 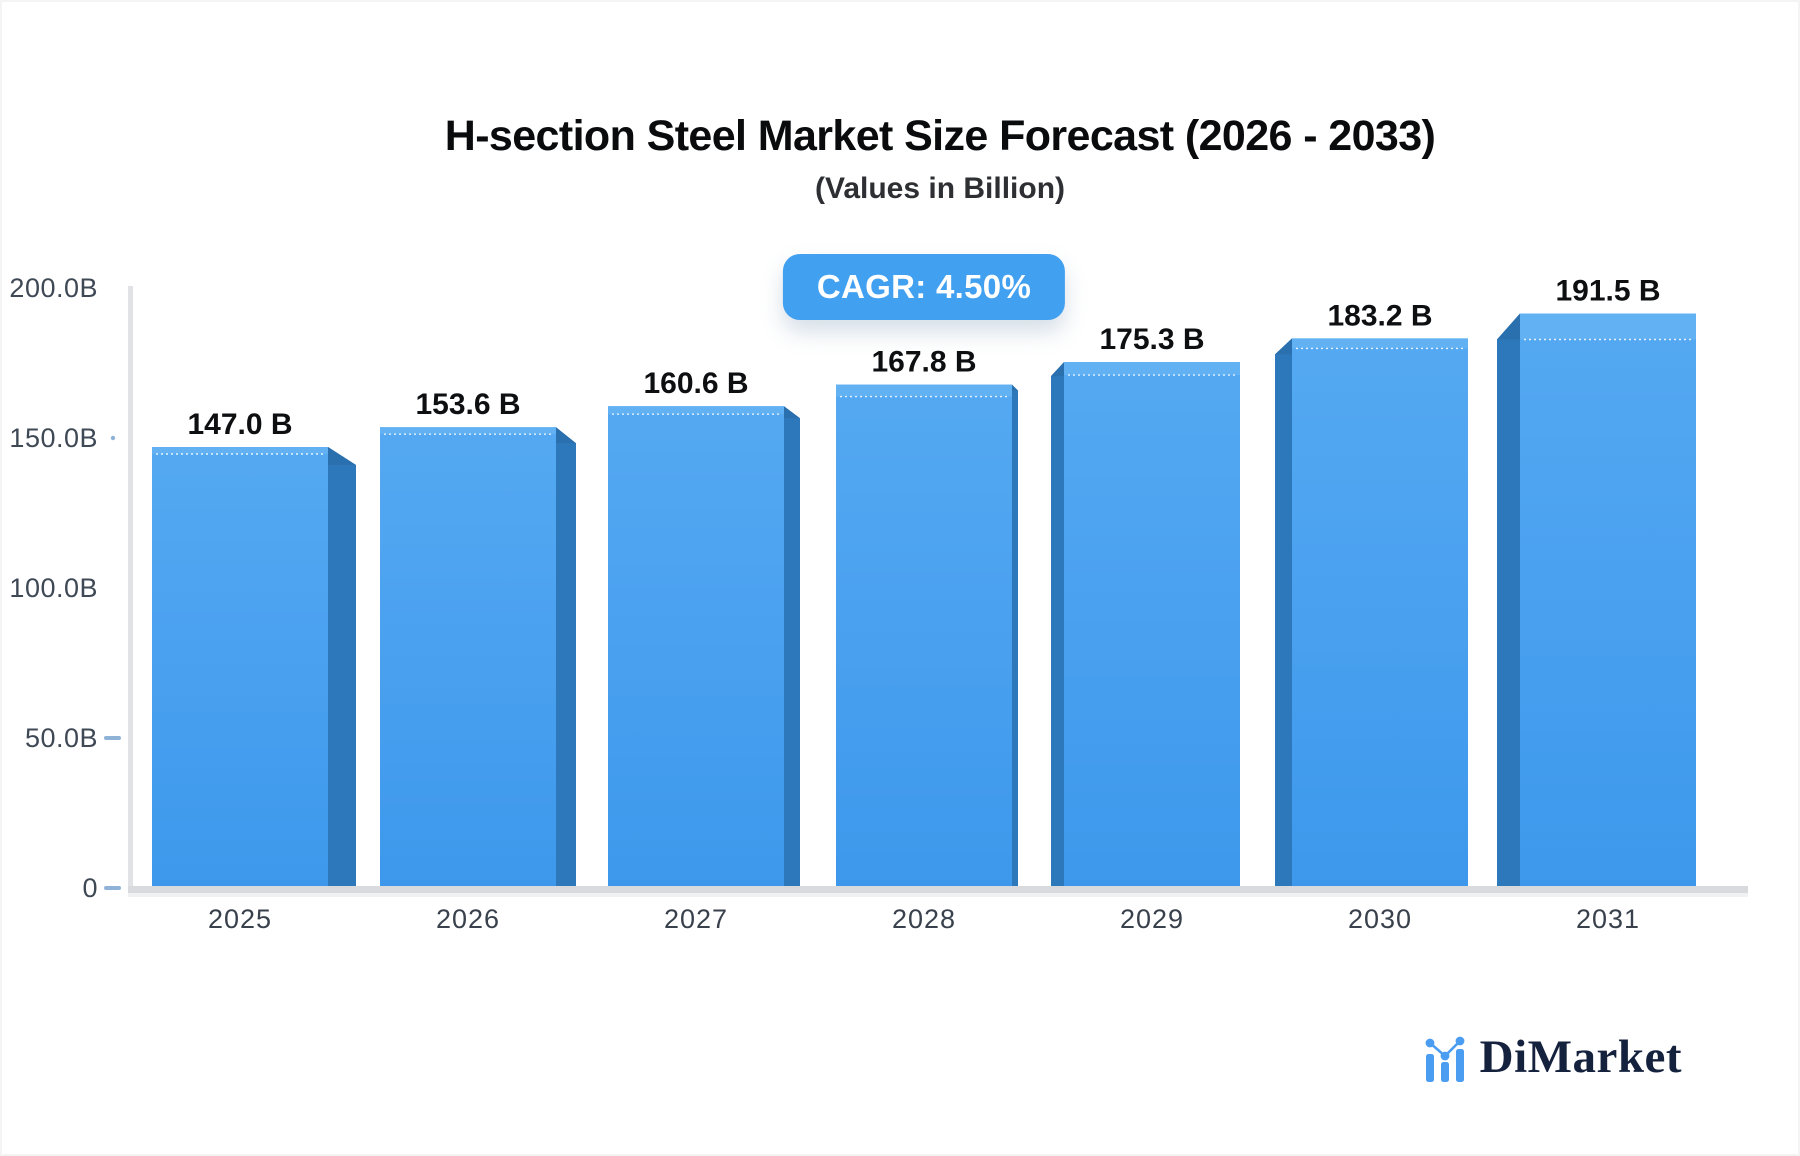 What do you see at coordinates (468, 431) in the screenshot?
I see `bar-top-face-2026` at bounding box center [468, 431].